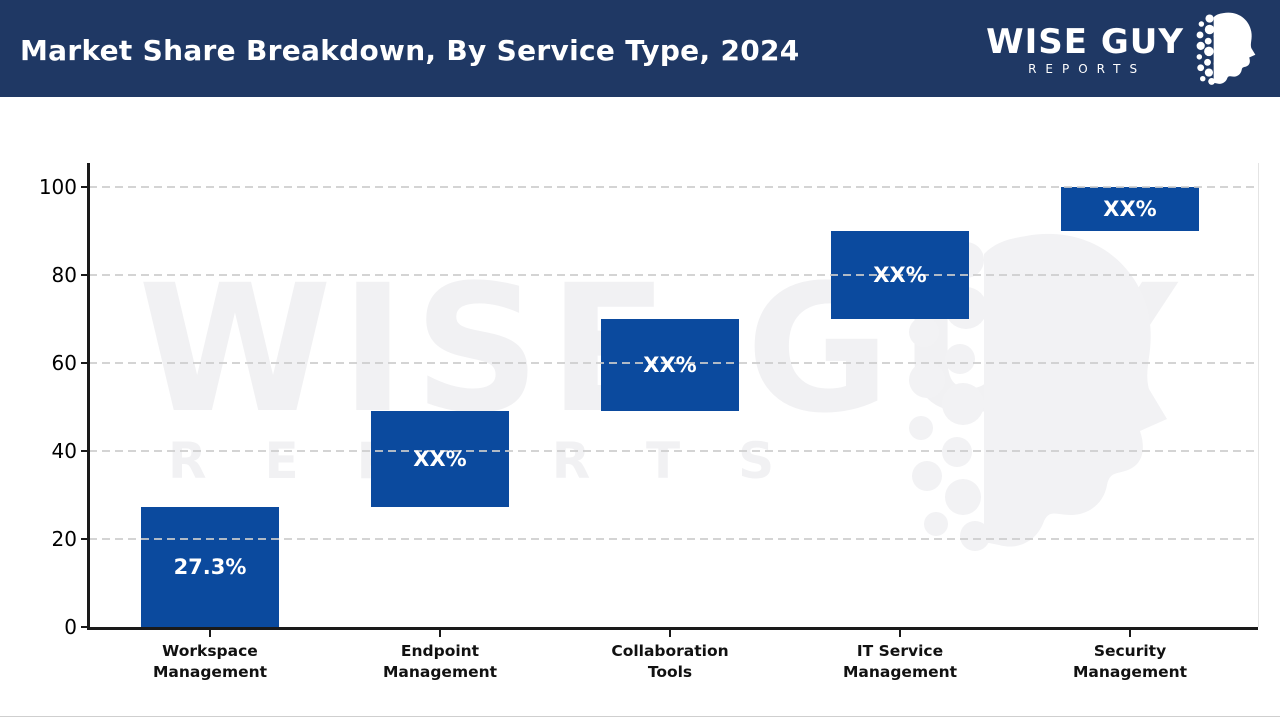 The height and width of the screenshot is (720, 1280). Describe the element at coordinates (672, 628) in the screenshot. I see `x-axis-line` at that location.